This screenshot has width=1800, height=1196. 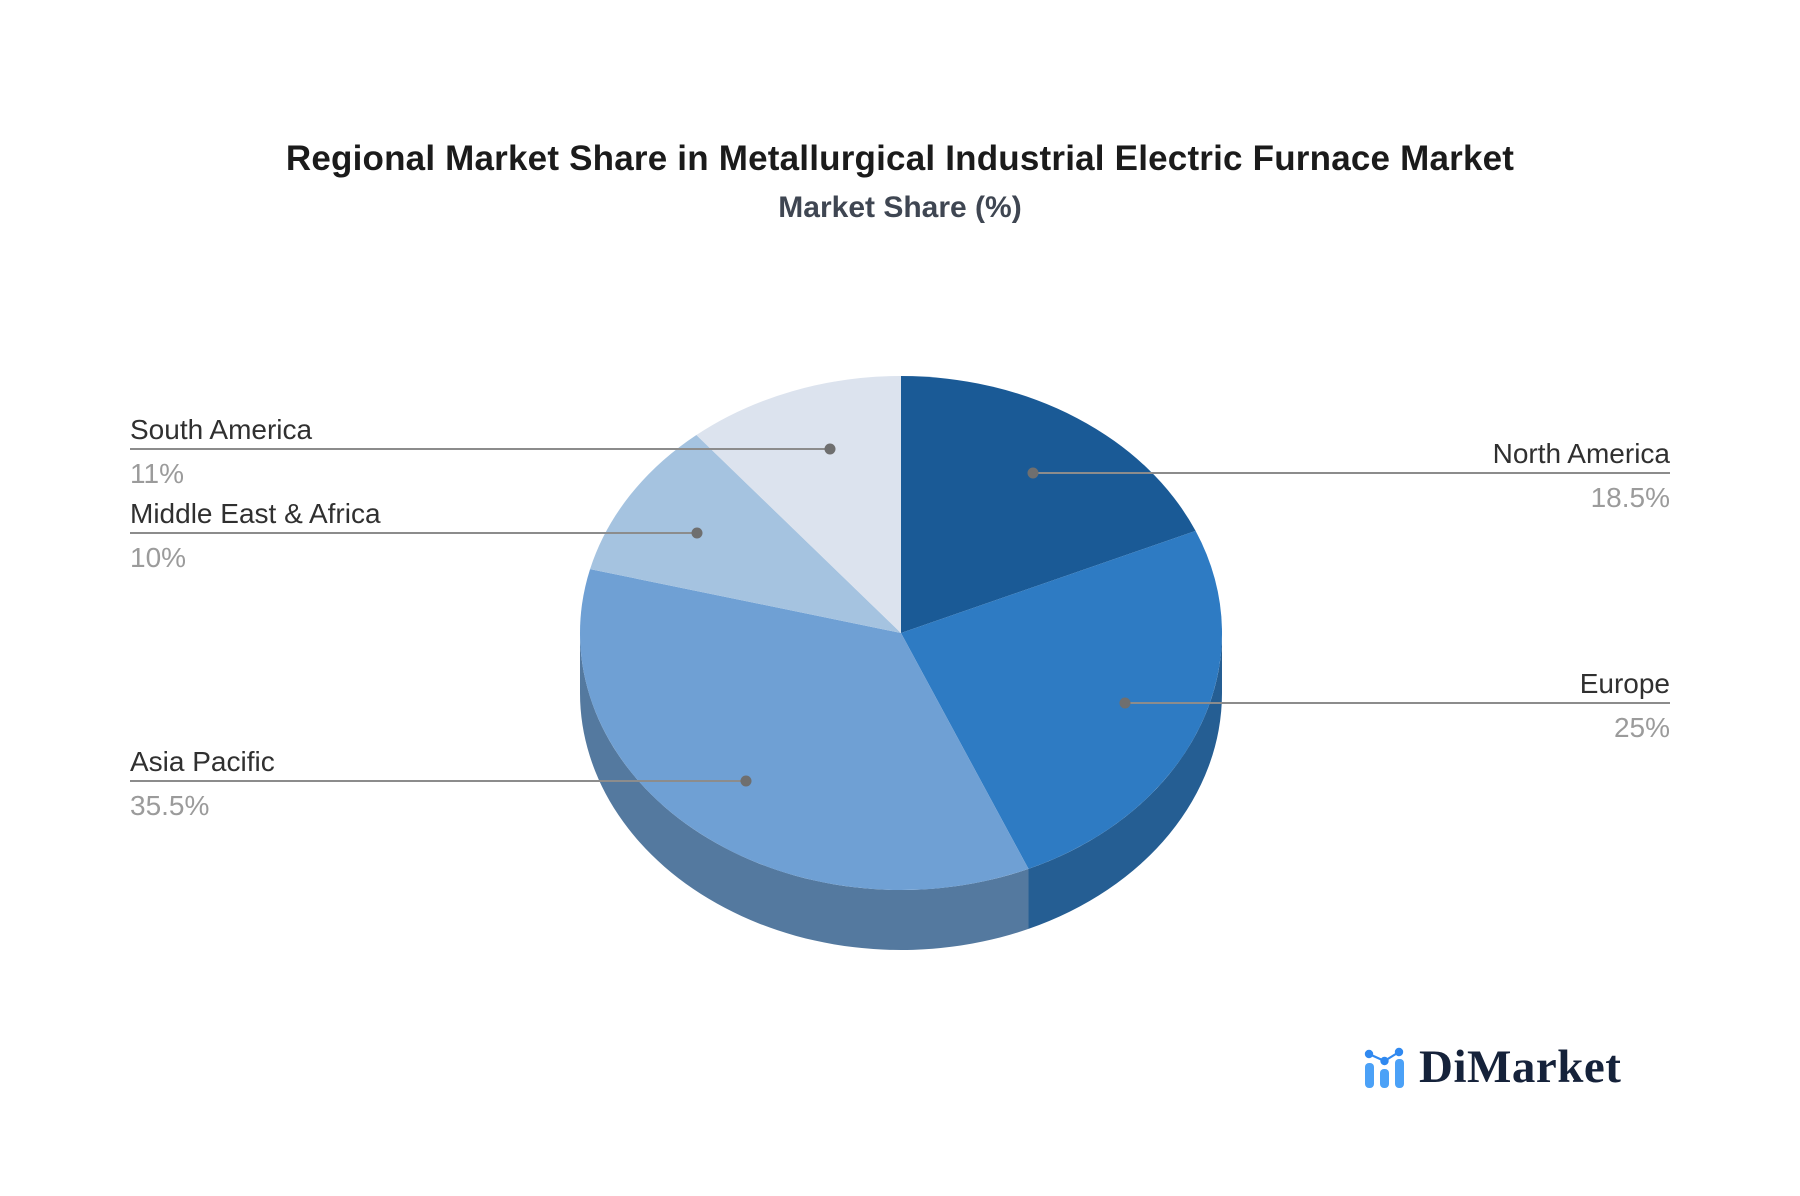 What do you see at coordinates (697, 533) in the screenshot?
I see `leader-dot-middle-east-africa` at bounding box center [697, 533].